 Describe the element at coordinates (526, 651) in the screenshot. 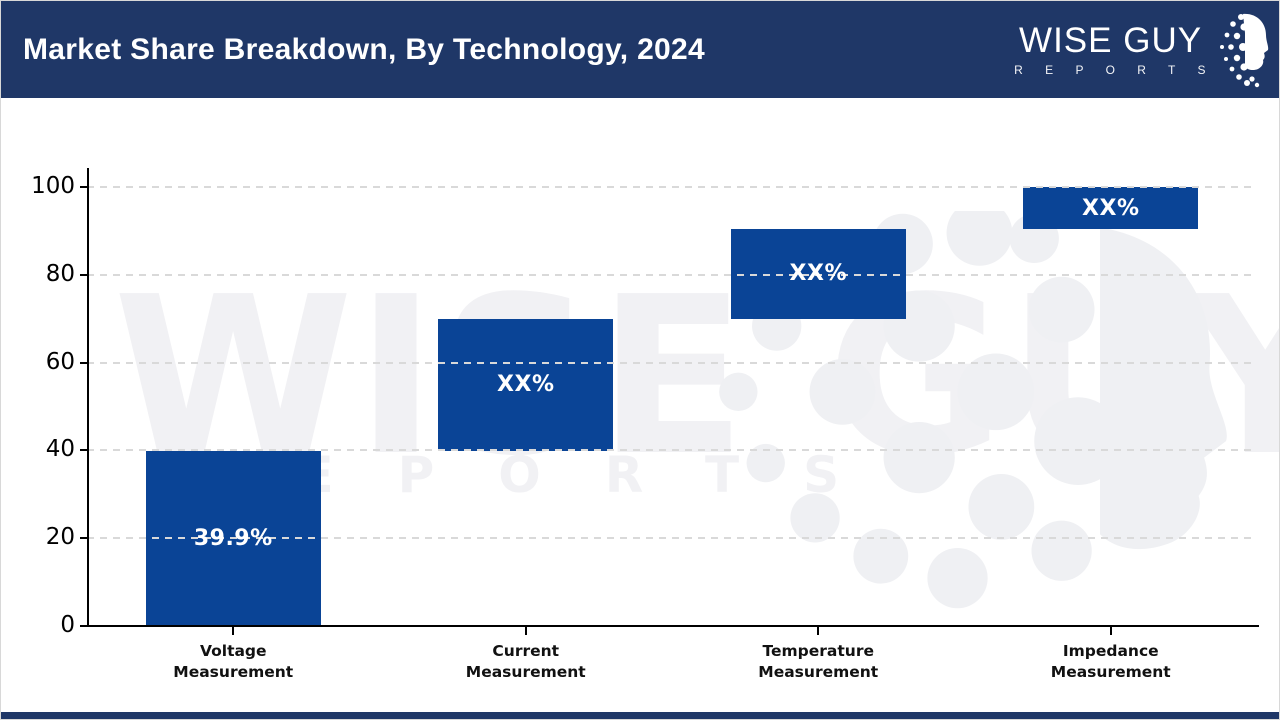

I see `category-label-line1: Current` at that location.